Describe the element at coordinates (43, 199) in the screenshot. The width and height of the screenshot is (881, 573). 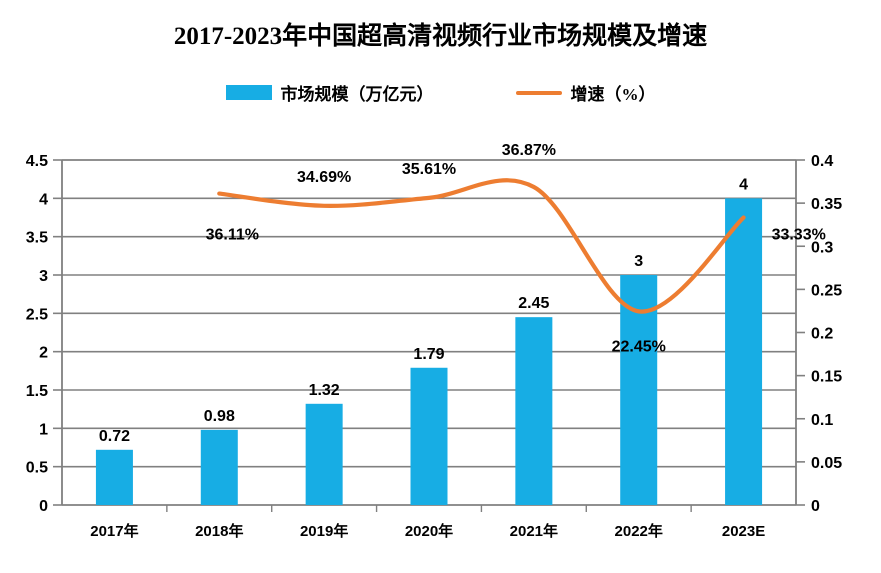
I see `left-axis-tick-label: 4` at that location.